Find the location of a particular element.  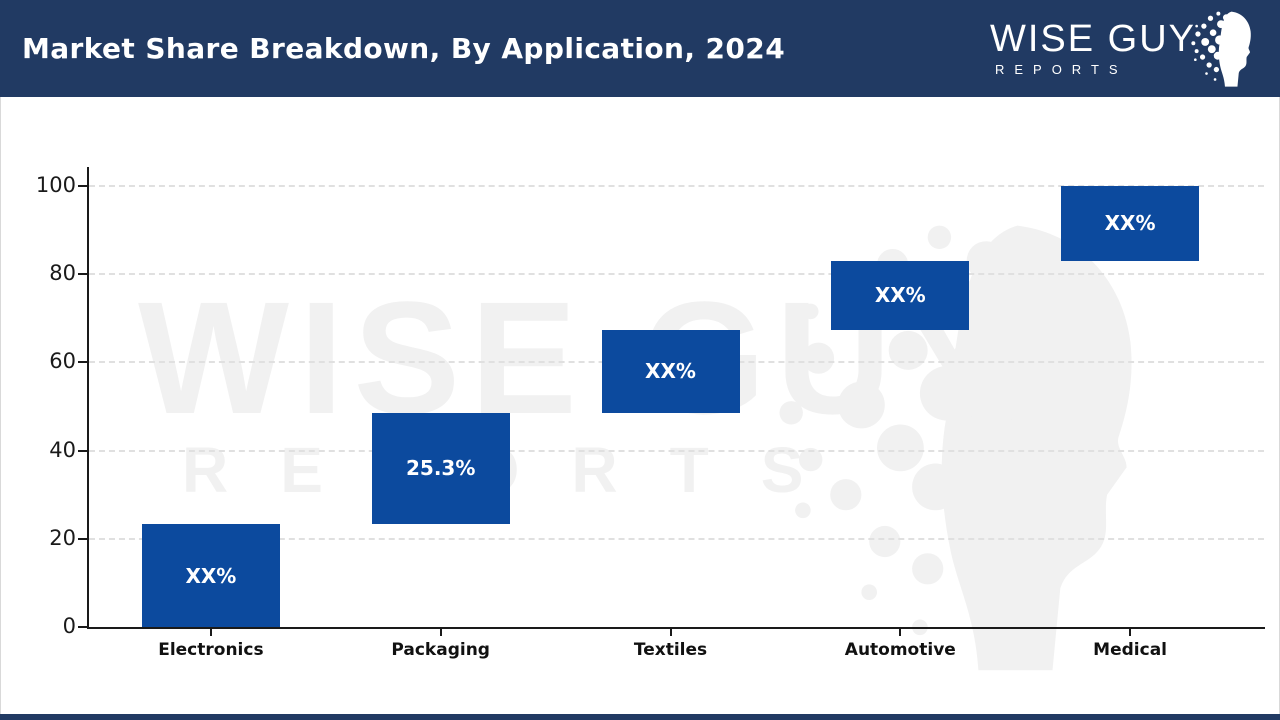

x-category-label: Electronics is located at coordinates (211, 650).